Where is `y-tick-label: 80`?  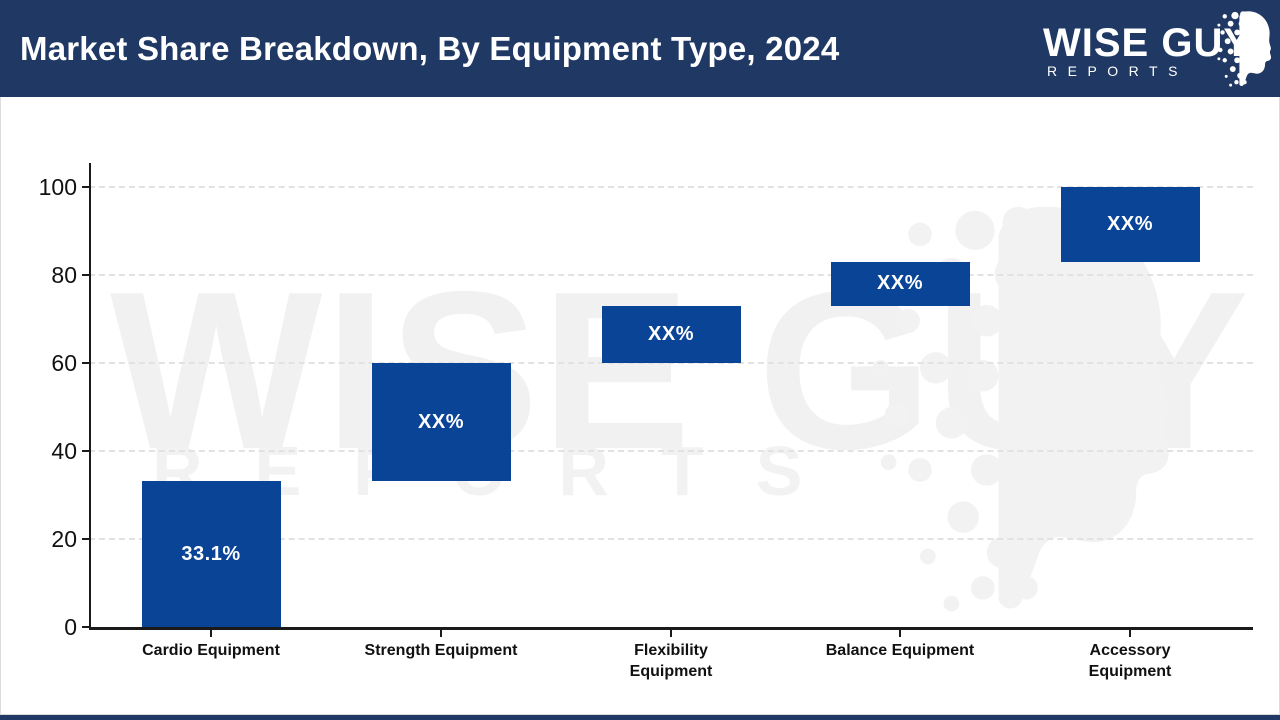 y-tick-label: 80 is located at coordinates (64, 275).